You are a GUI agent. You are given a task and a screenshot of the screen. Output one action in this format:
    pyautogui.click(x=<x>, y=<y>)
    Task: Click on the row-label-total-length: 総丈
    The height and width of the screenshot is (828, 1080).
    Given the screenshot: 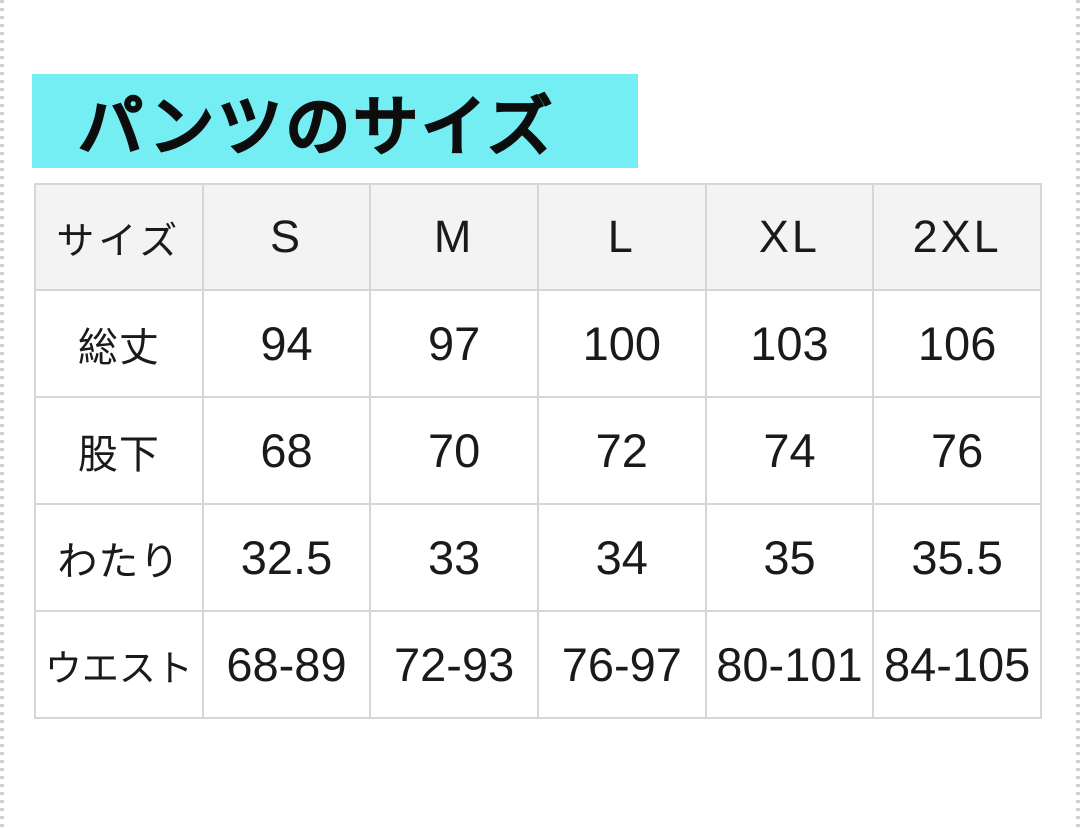 What is the action you would take?
    pyautogui.click(x=119, y=343)
    